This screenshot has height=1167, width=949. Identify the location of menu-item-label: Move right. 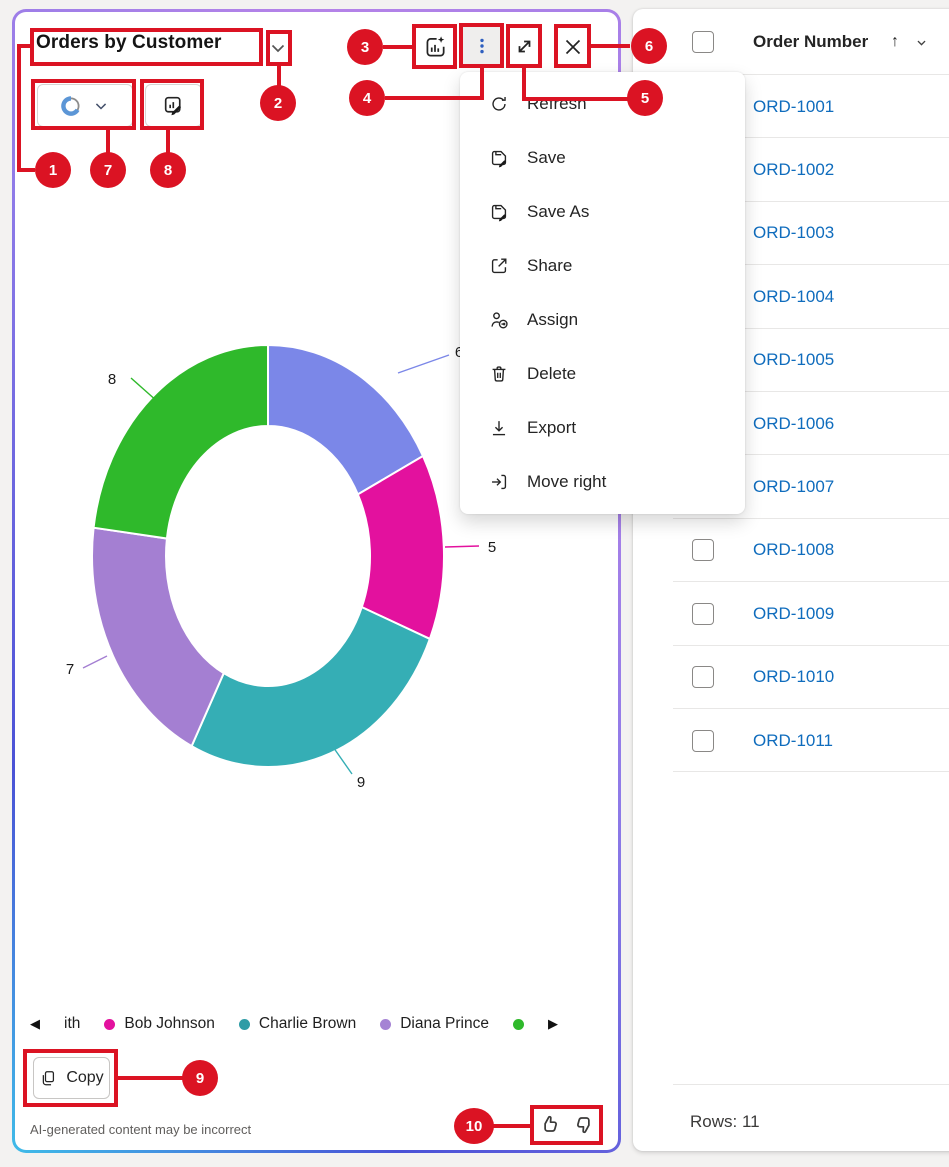
(567, 481).